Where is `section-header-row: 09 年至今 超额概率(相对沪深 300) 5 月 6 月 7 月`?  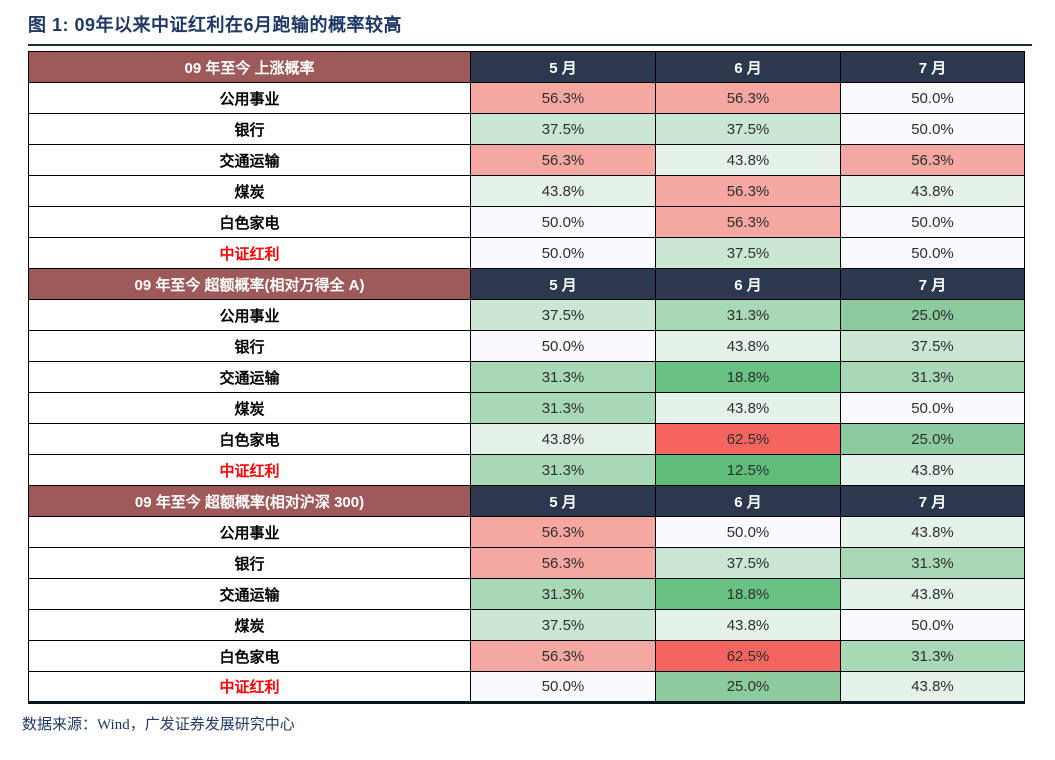 section-header-row: 09 年至今 超额概率(相对沪深 300) 5 月 6 月 7 月 is located at coordinates (526, 501).